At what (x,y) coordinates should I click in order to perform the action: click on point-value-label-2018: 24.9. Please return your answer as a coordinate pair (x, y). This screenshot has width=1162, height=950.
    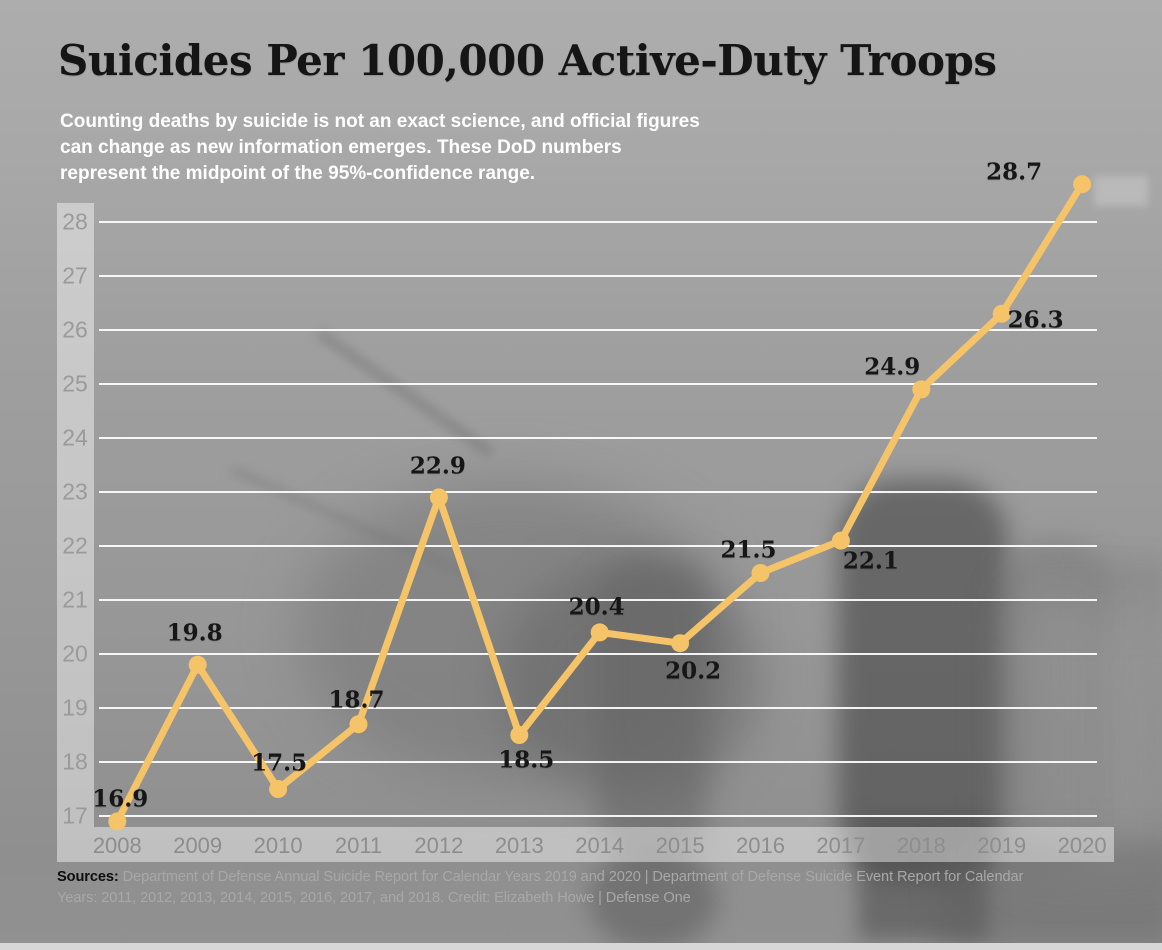
    Looking at the image, I should click on (892, 367).